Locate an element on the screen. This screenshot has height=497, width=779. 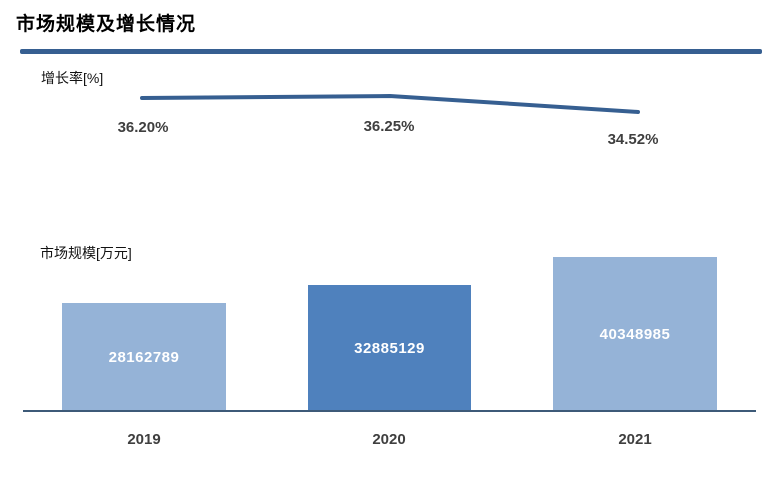
market-size-series-label: 市场规模[万元] is located at coordinates (86, 253).